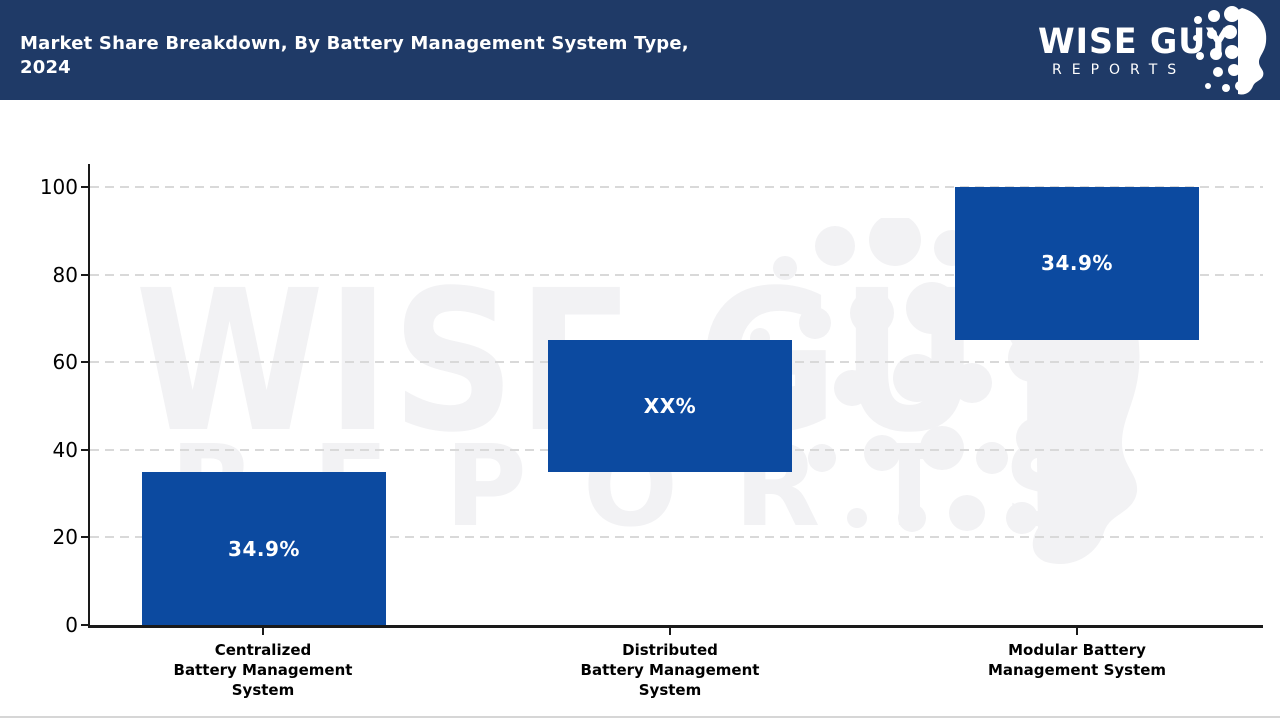  Describe the element at coordinates (263, 670) in the screenshot. I see `x-category-label: Centralized Battery Management System` at that location.